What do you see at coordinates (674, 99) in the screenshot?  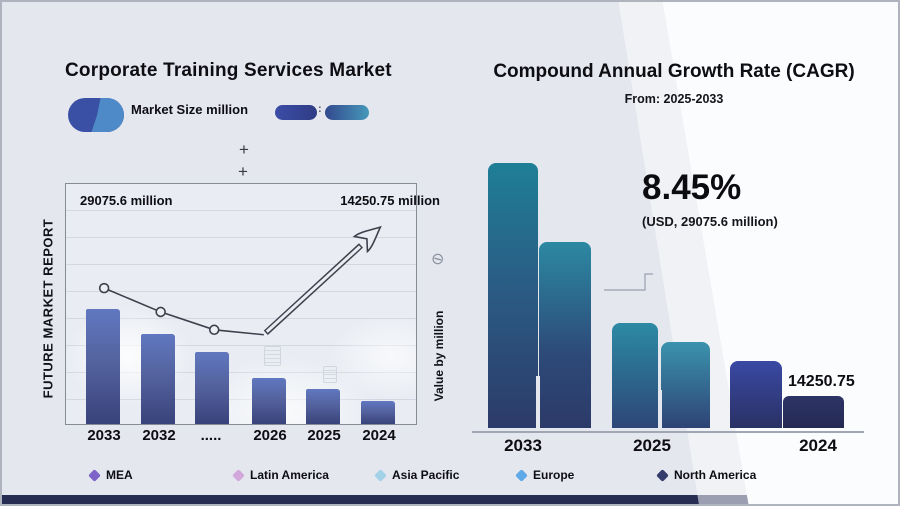 I see `cagr-chart-subtitle: From: 2025-2033` at bounding box center [674, 99].